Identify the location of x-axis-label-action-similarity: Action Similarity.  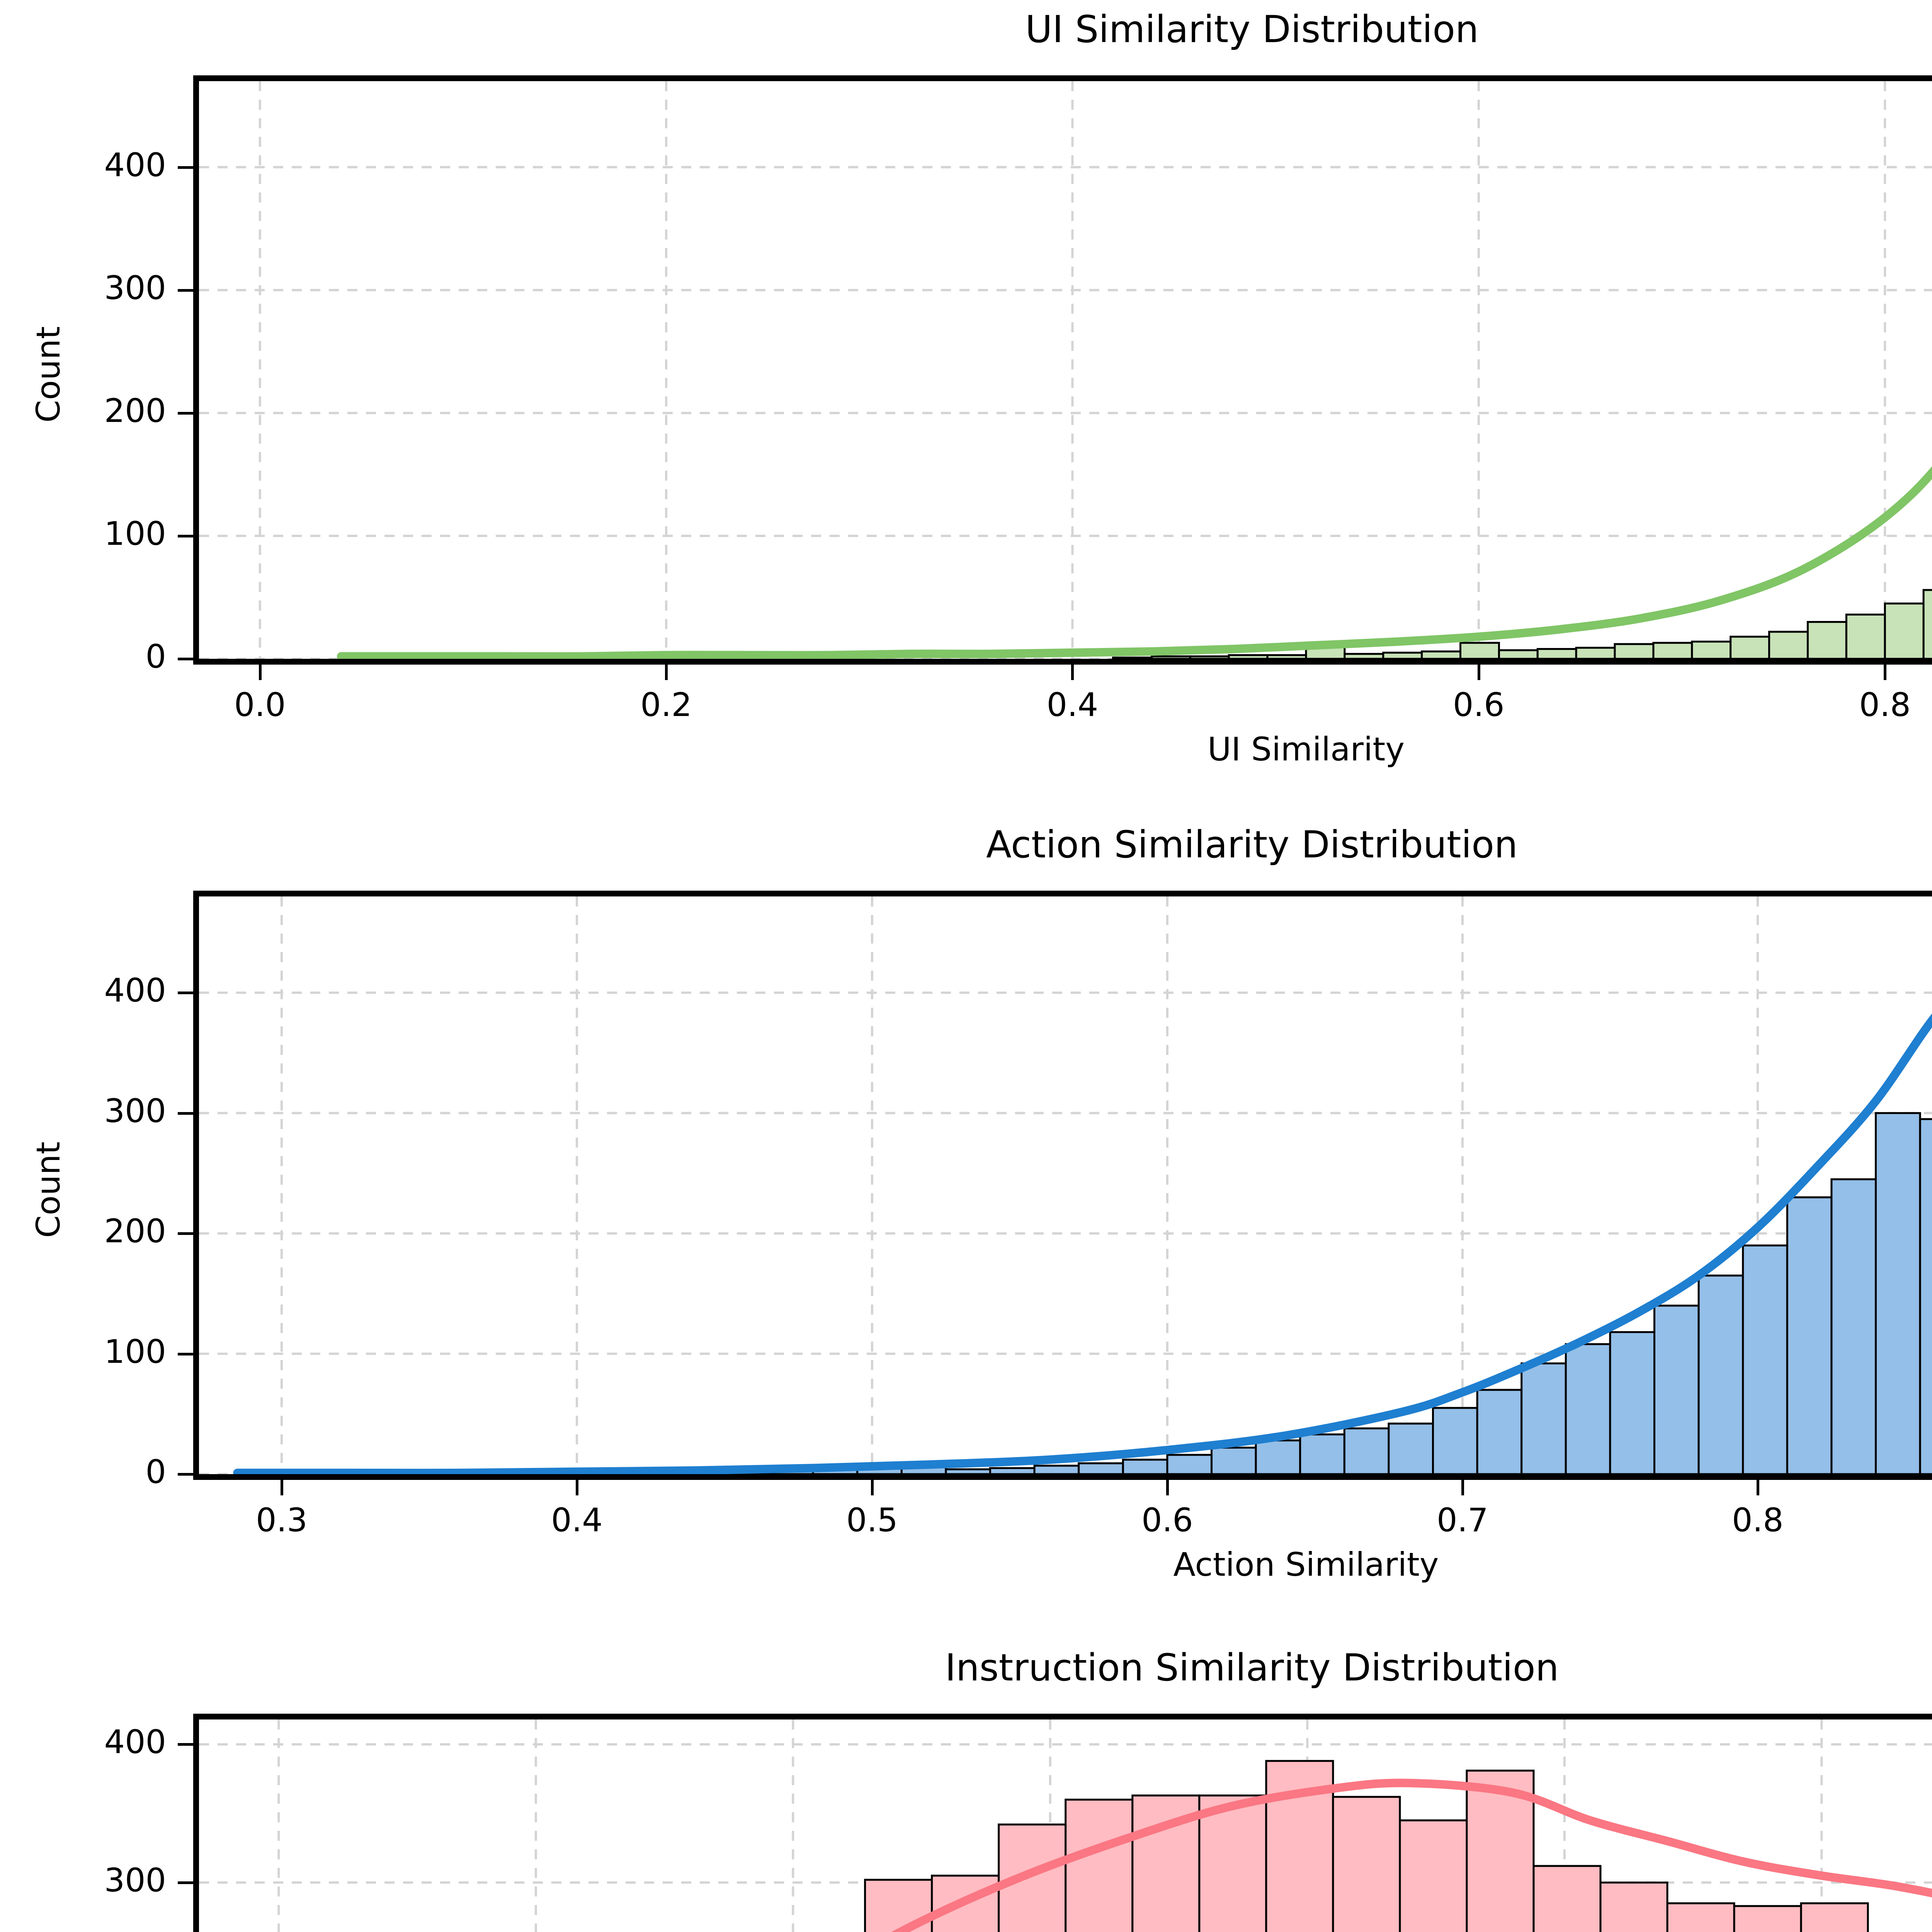
(1306, 1565).